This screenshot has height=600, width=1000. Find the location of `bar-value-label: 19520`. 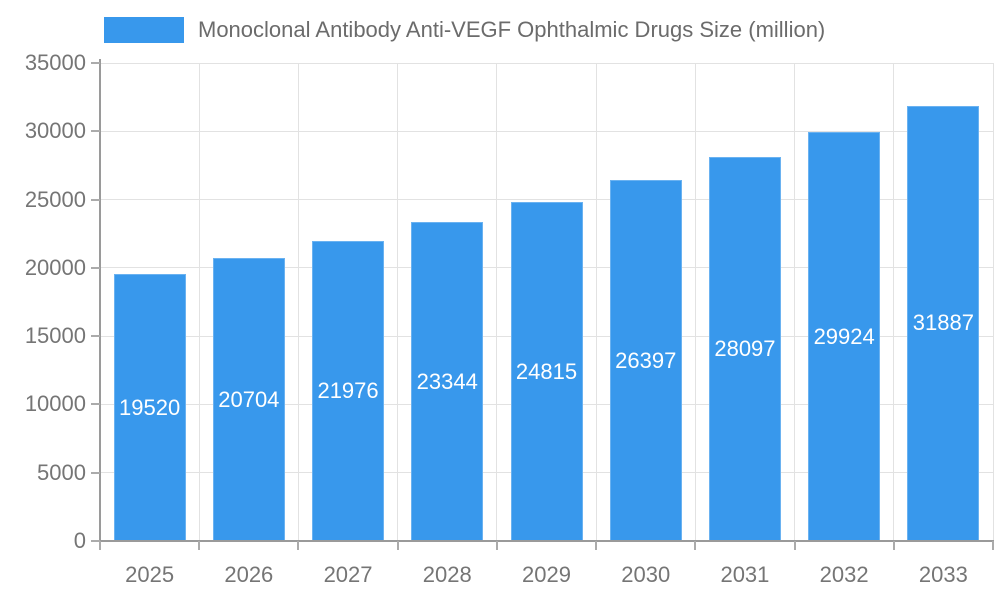

bar-value-label: 19520 is located at coordinates (150, 407).